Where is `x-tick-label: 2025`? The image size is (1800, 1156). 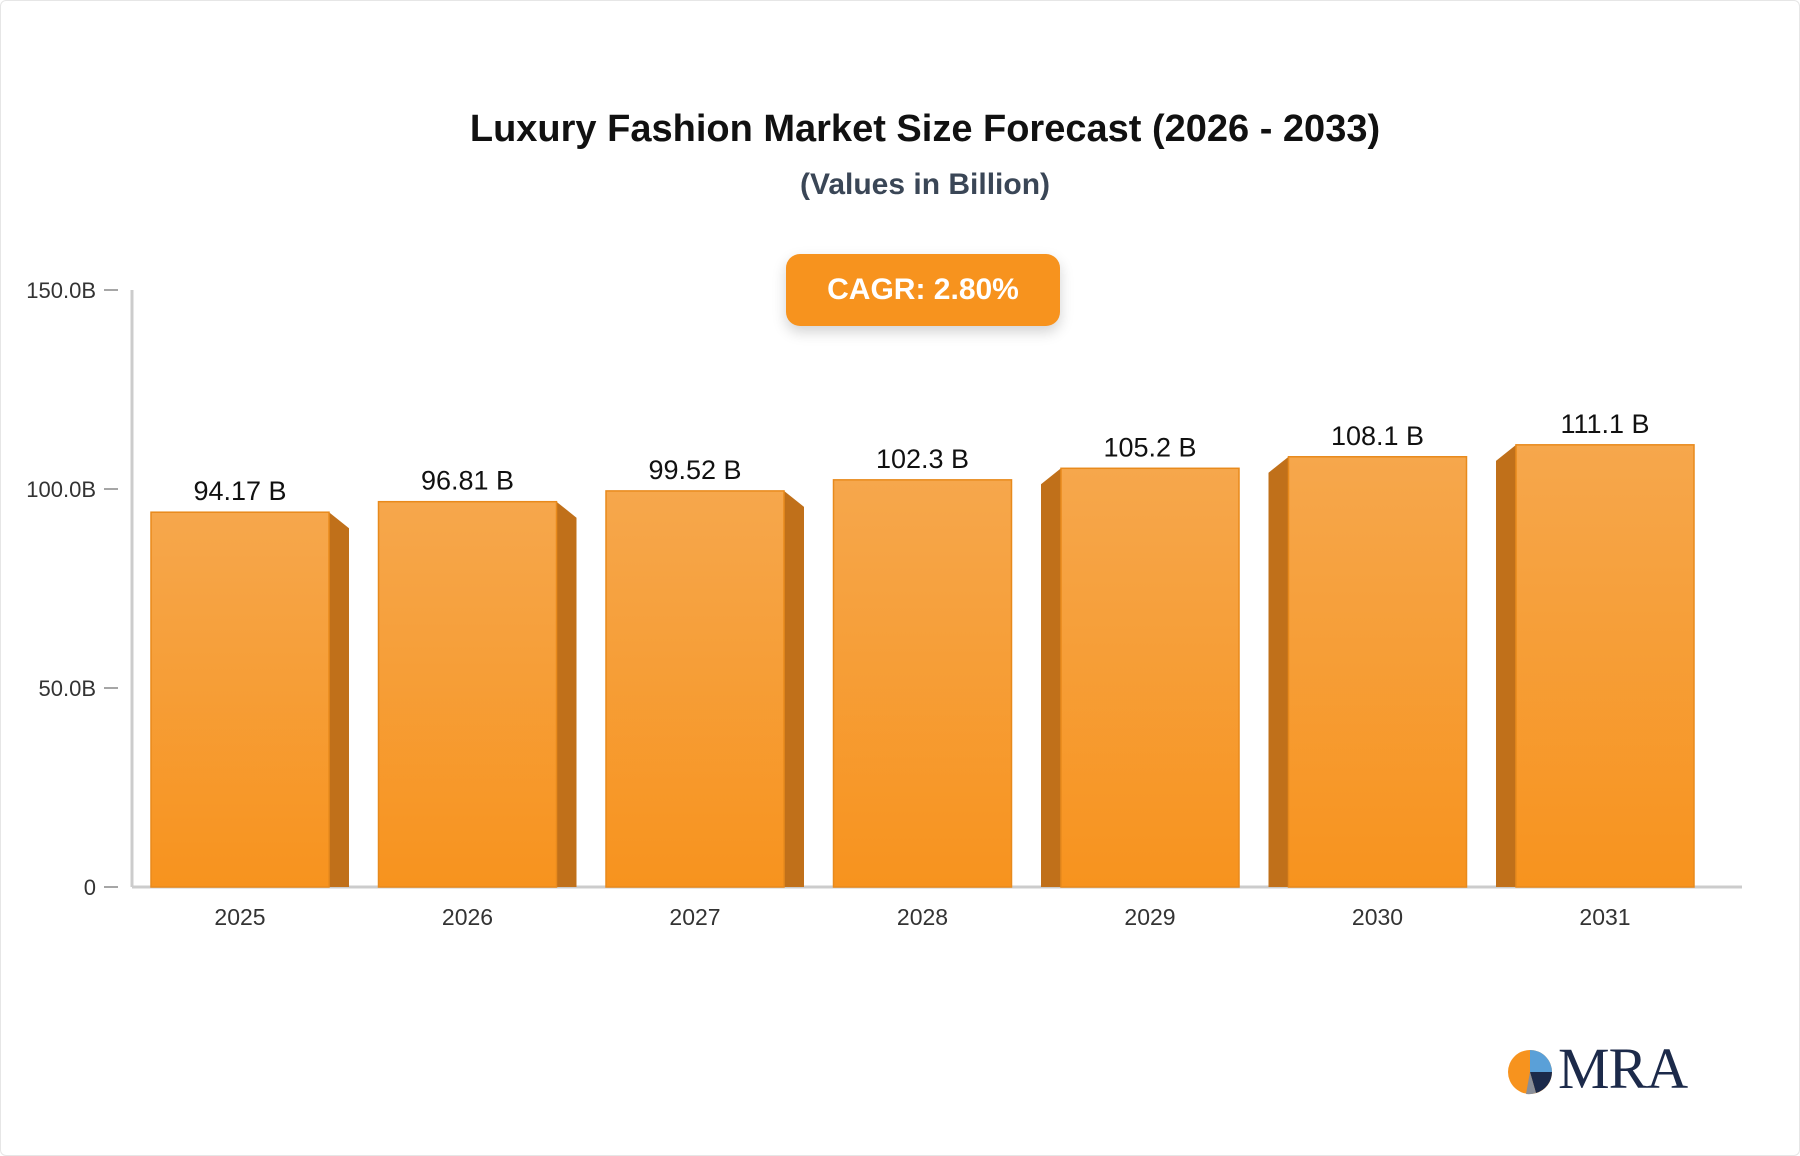
x-tick-label: 2025 is located at coordinates (239, 917).